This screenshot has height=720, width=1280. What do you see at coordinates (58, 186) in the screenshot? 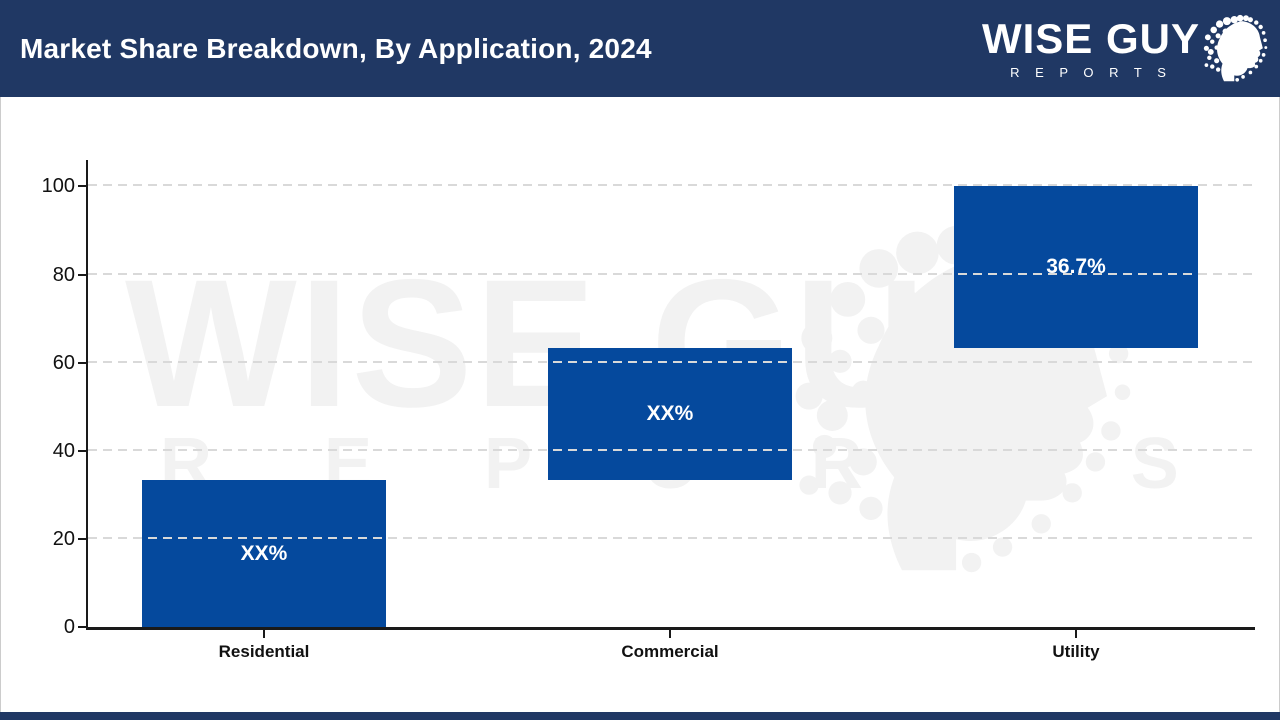
I see `y-tick-label-100: 100` at bounding box center [58, 186].